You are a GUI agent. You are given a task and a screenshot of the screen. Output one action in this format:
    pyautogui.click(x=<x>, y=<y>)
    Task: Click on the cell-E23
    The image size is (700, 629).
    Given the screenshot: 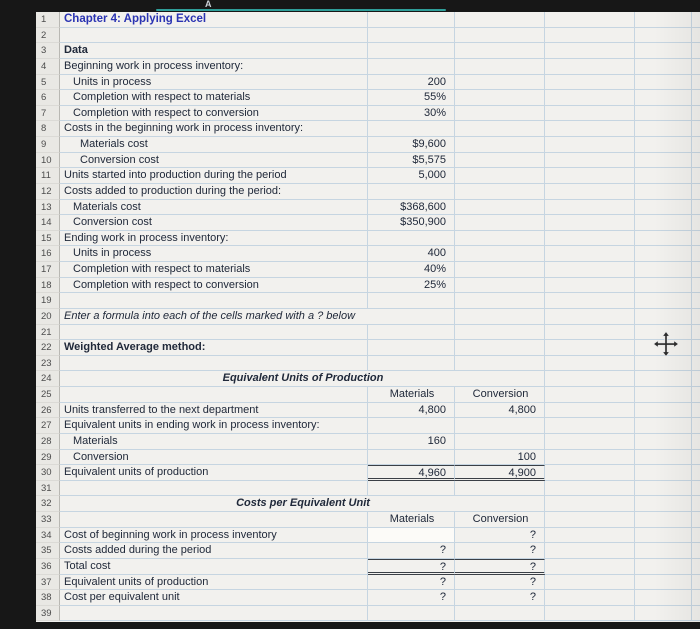 What is the action you would take?
    pyautogui.click(x=663, y=363)
    